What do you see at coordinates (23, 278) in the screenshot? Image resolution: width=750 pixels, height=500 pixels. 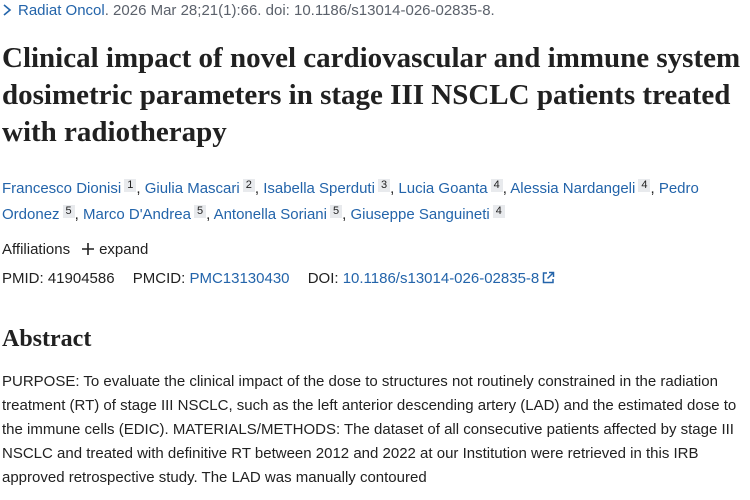 I see `pmid-label: PMID:` at bounding box center [23, 278].